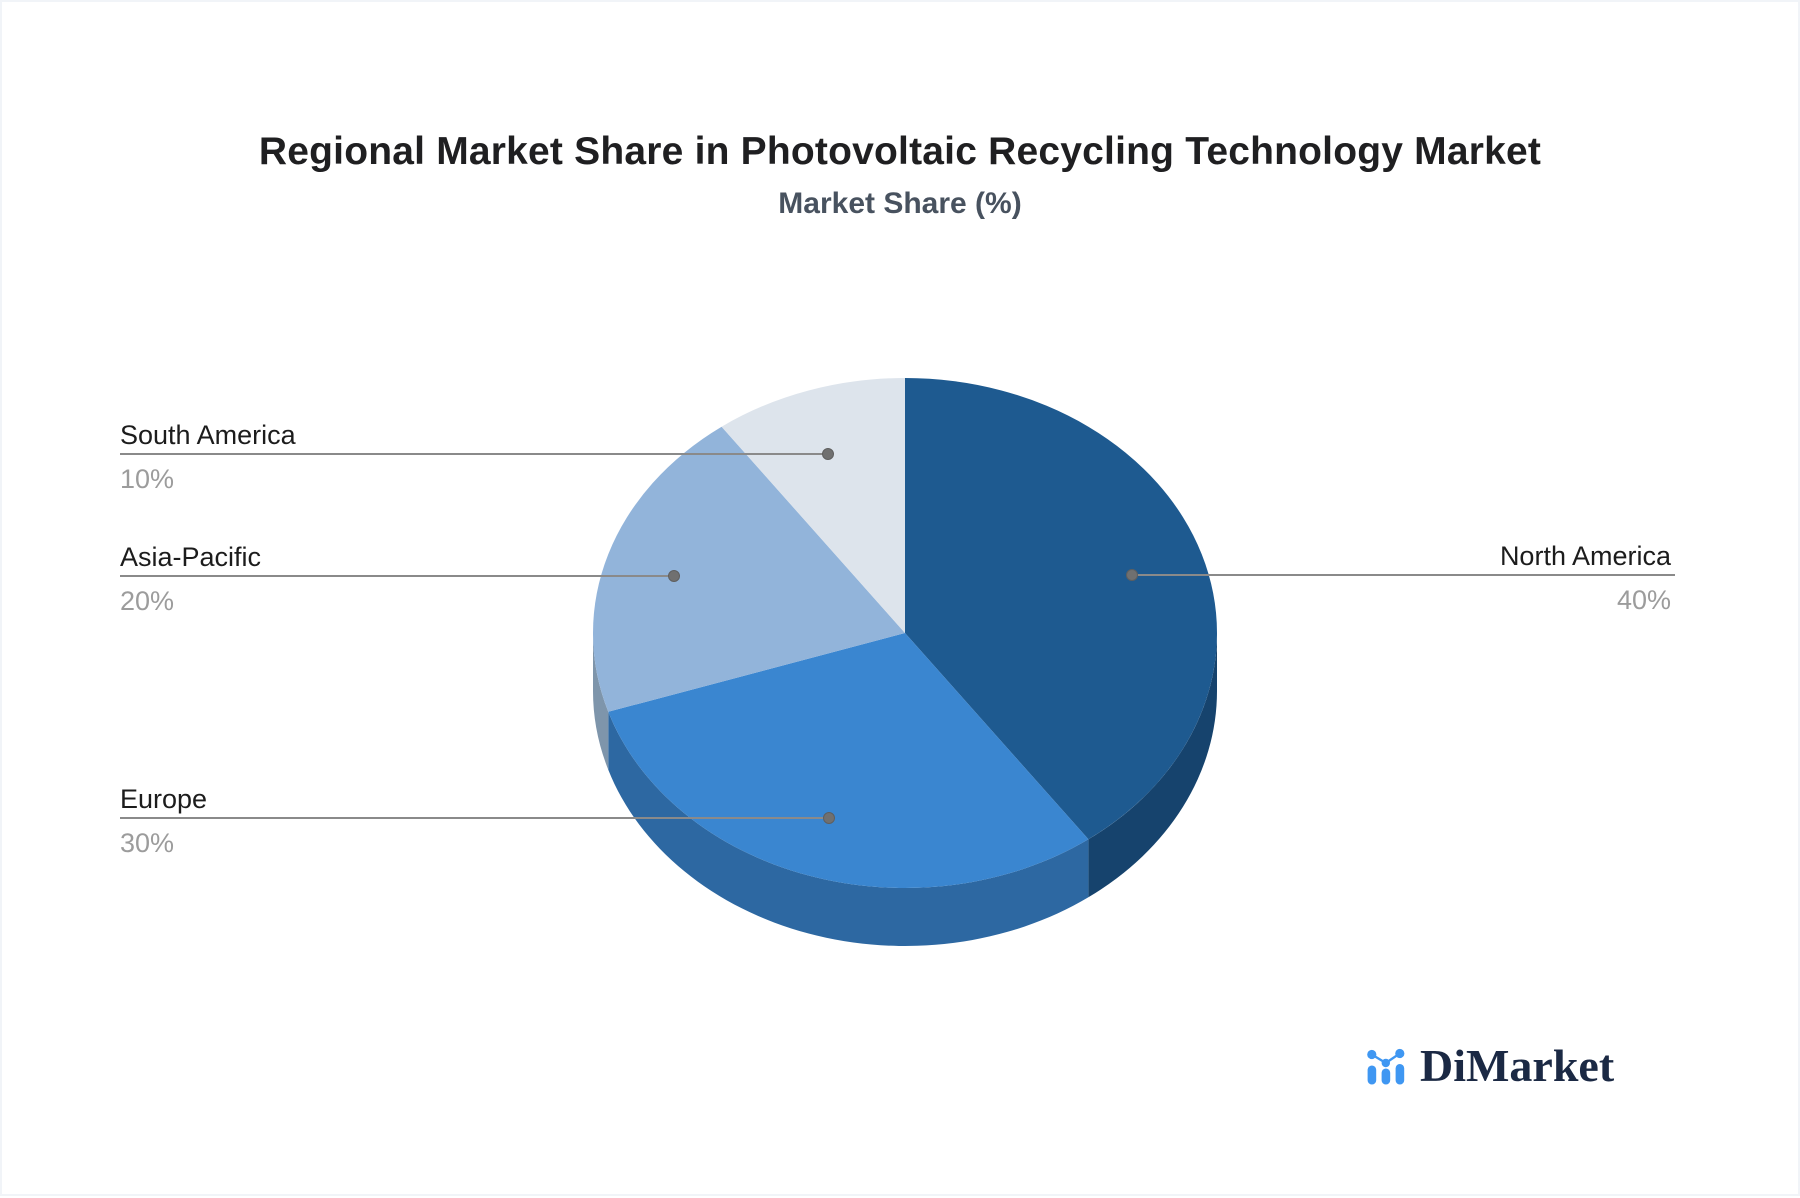 Image resolution: width=1800 pixels, height=1198 pixels. I want to click on slice-value: 40%, so click(1643, 600).